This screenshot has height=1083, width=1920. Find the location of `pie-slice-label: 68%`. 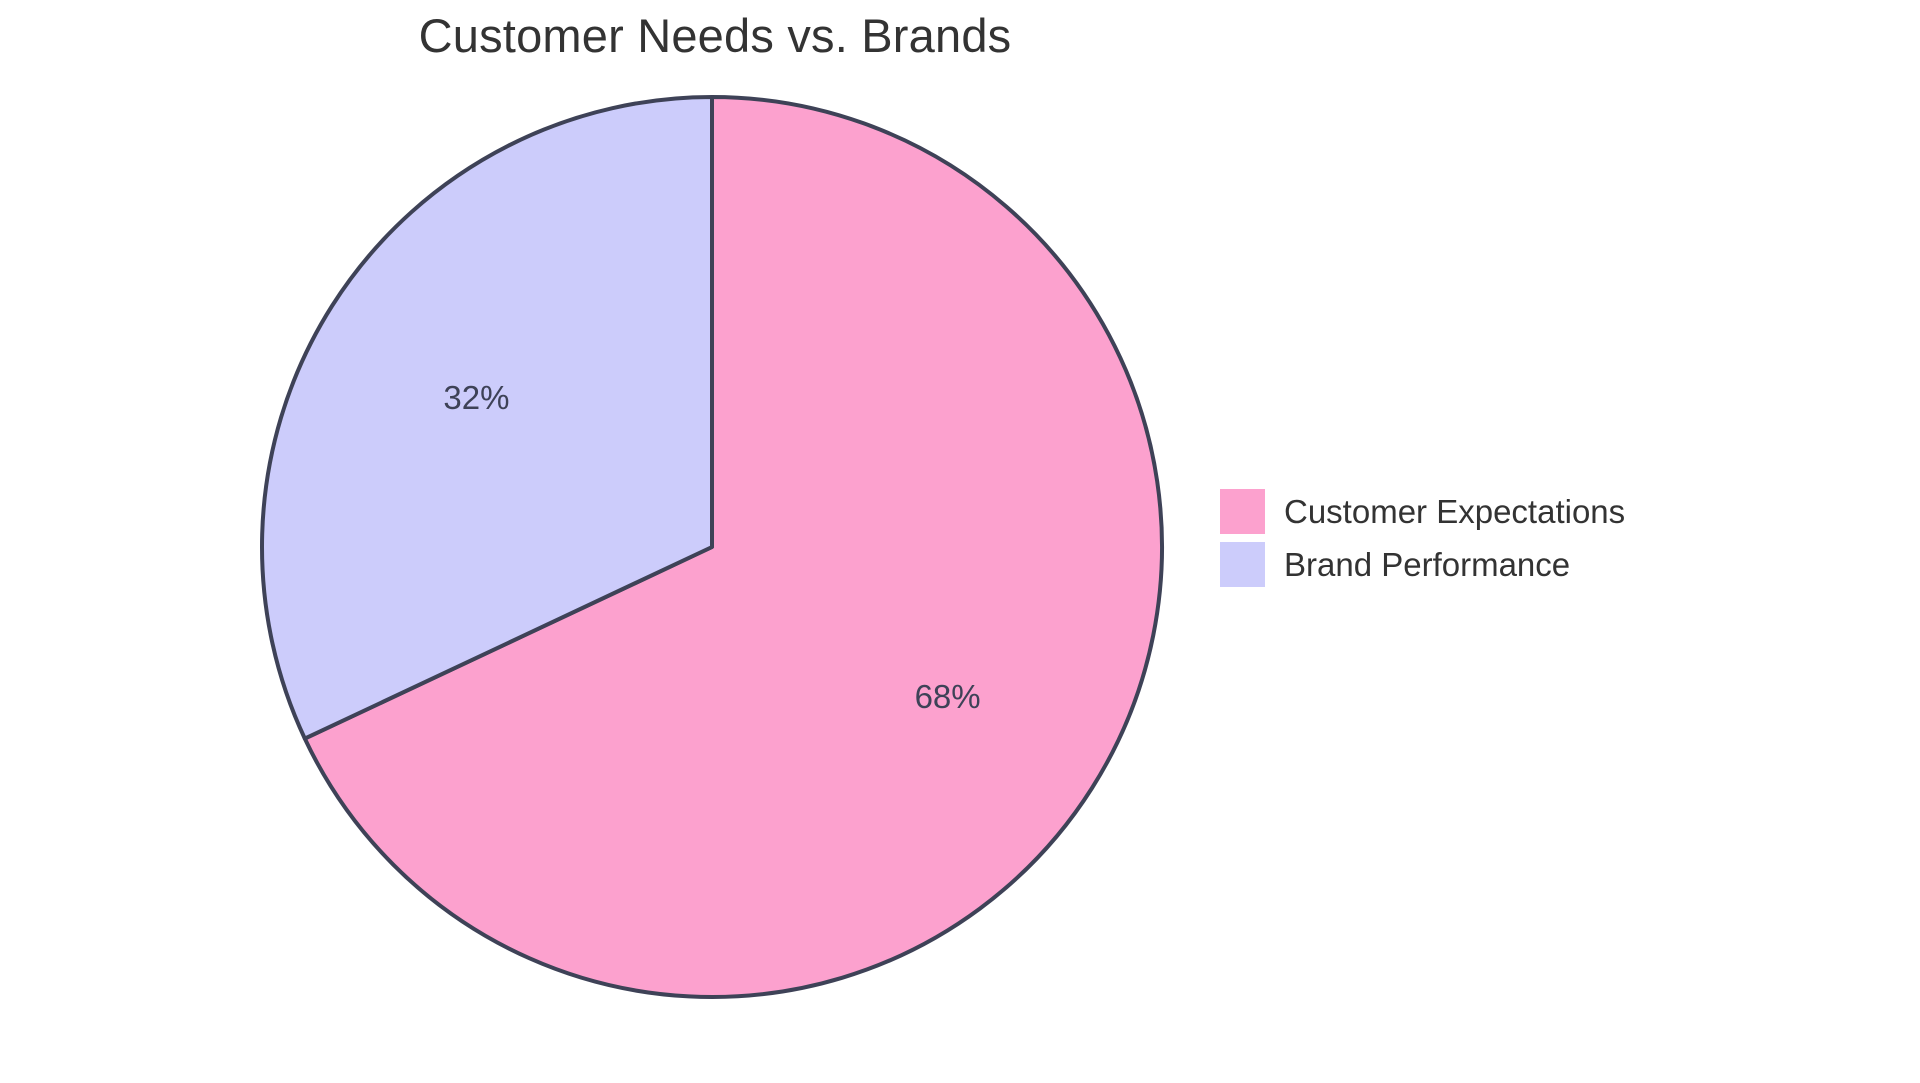

pie-slice-label: 68% is located at coordinates (948, 696).